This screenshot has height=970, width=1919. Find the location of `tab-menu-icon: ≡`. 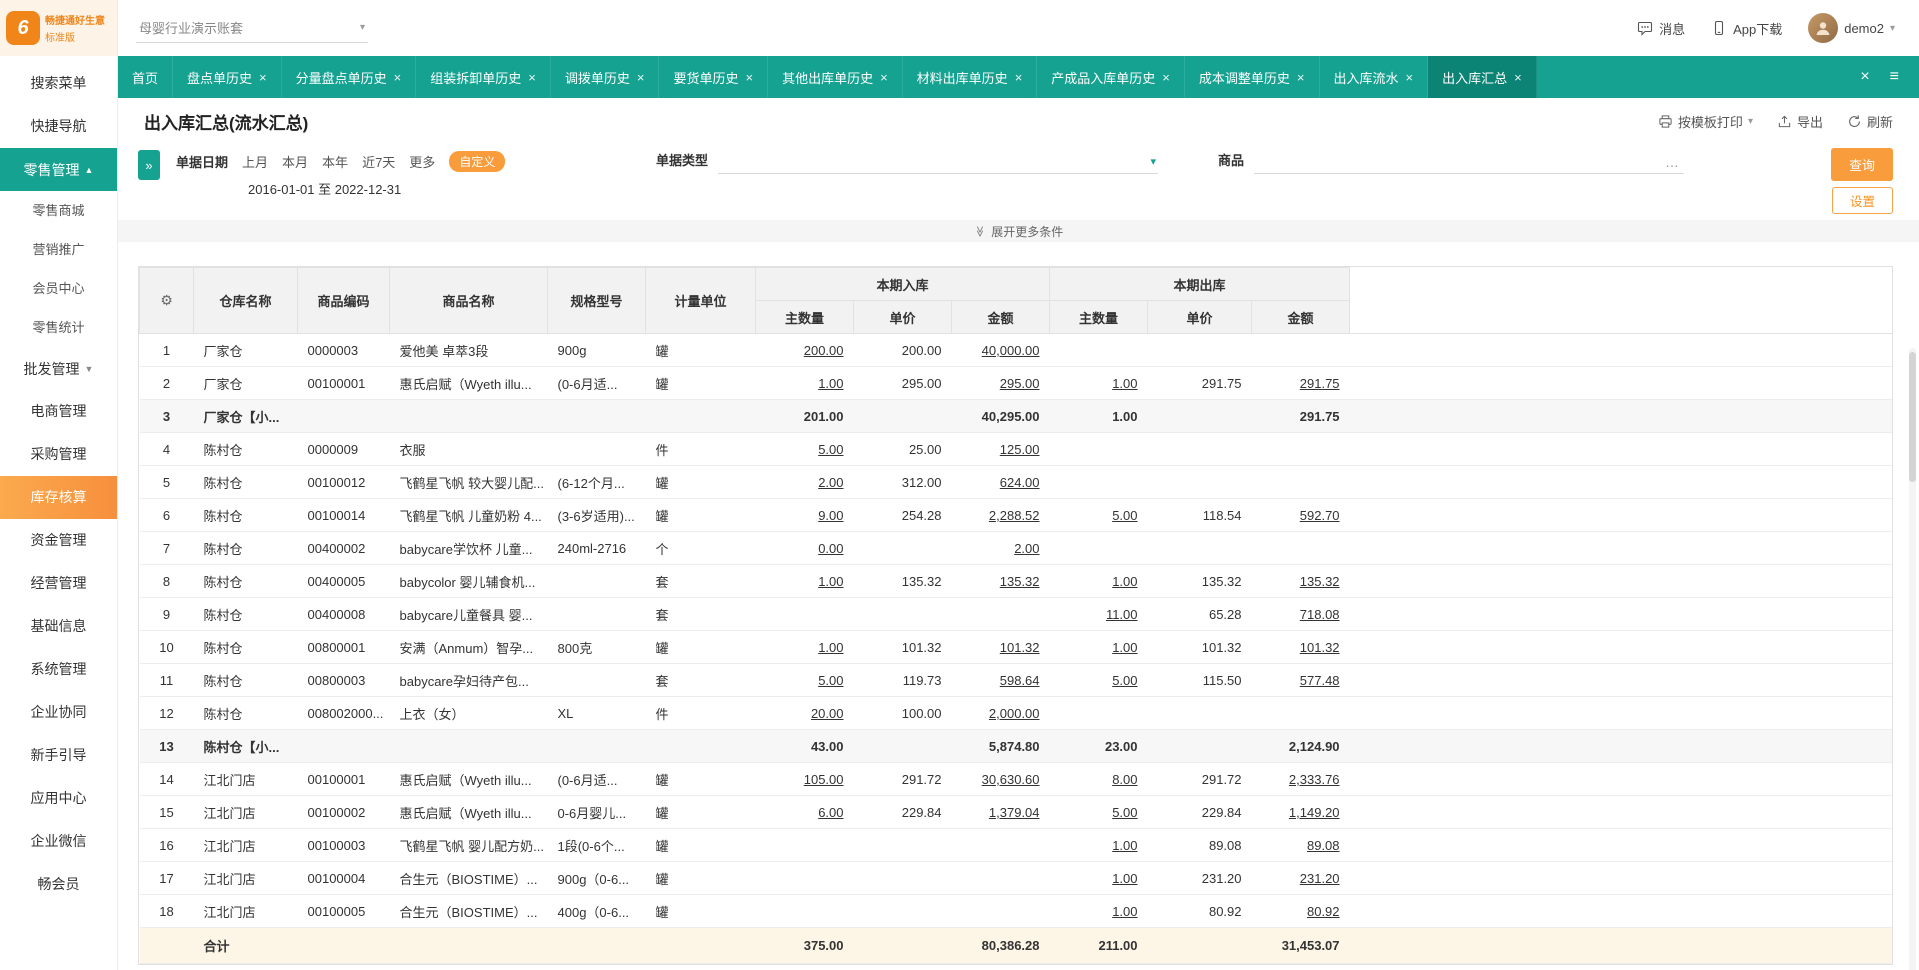

tab-menu-icon: ≡ is located at coordinates (1894, 76).